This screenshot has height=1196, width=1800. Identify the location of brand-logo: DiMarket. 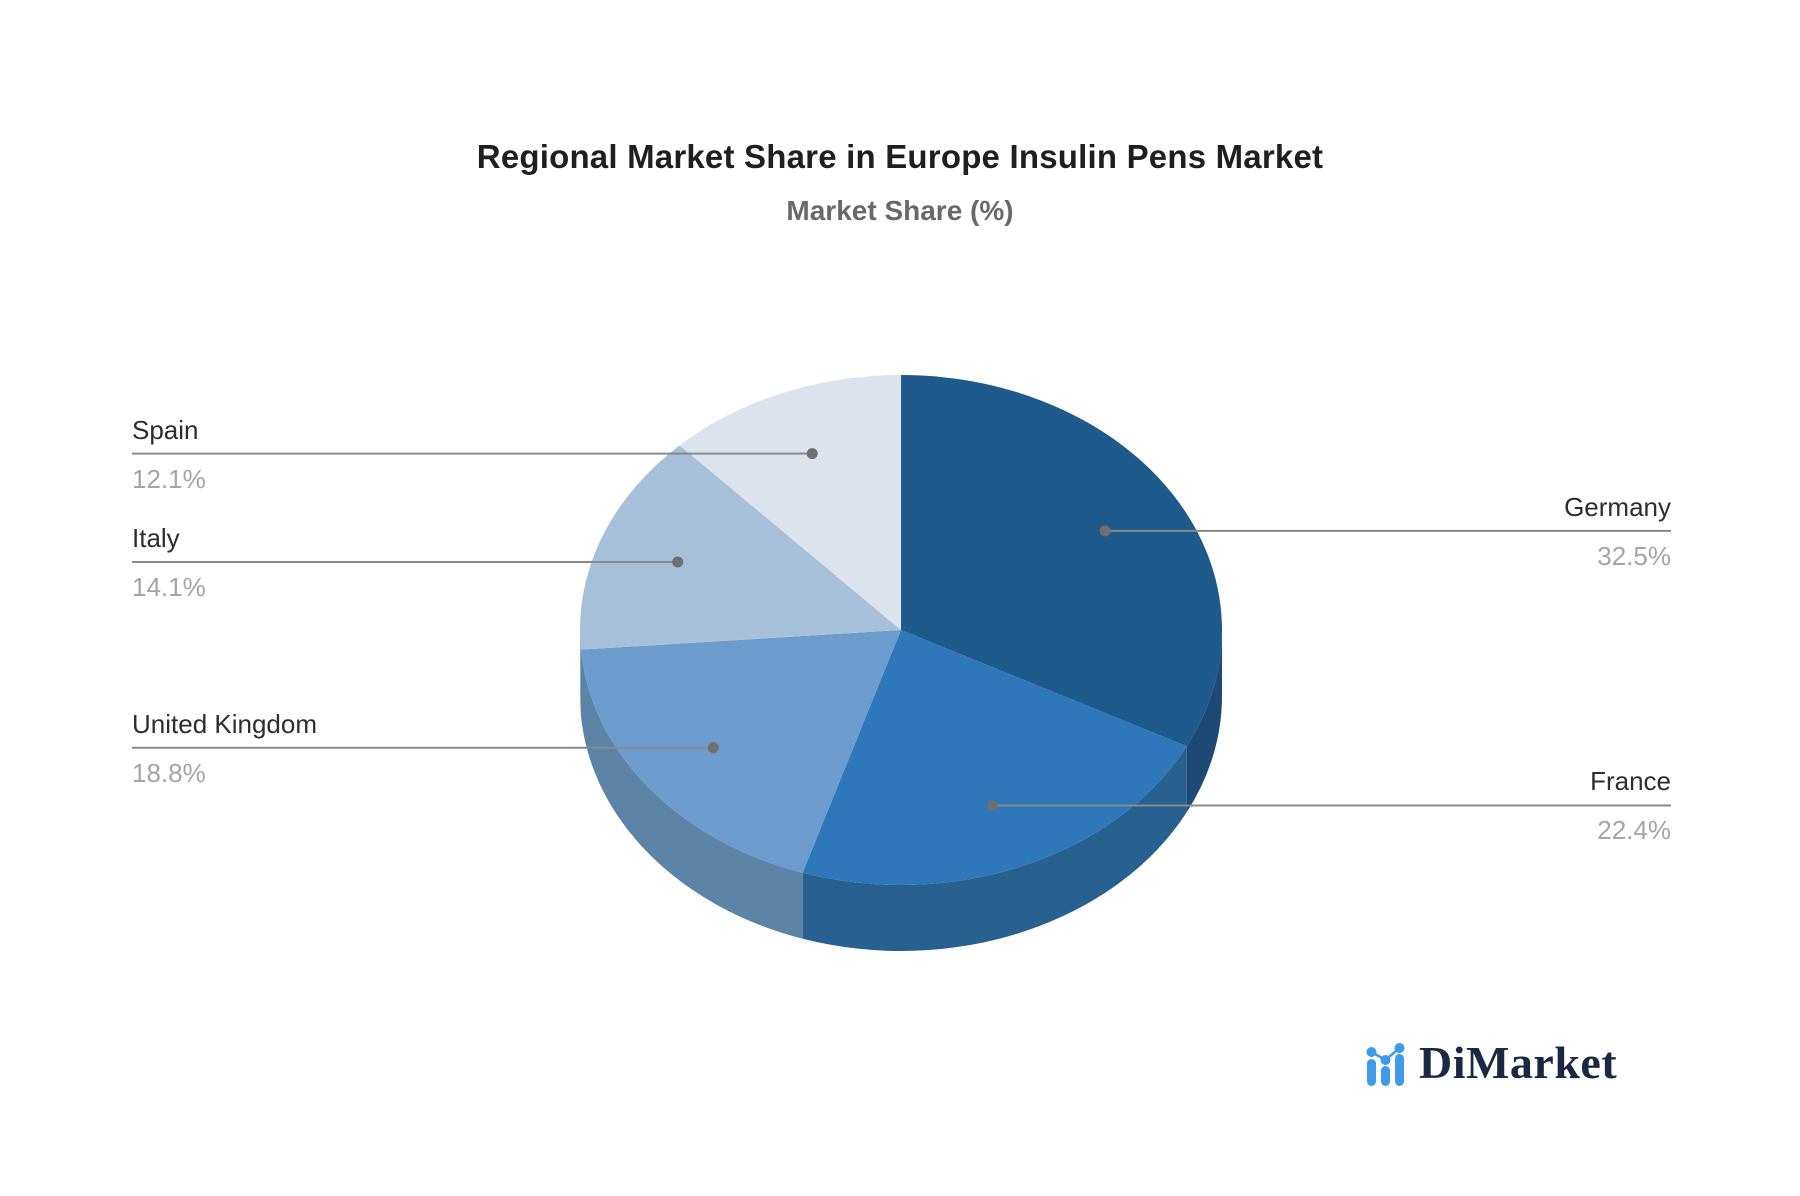
(1491, 1063).